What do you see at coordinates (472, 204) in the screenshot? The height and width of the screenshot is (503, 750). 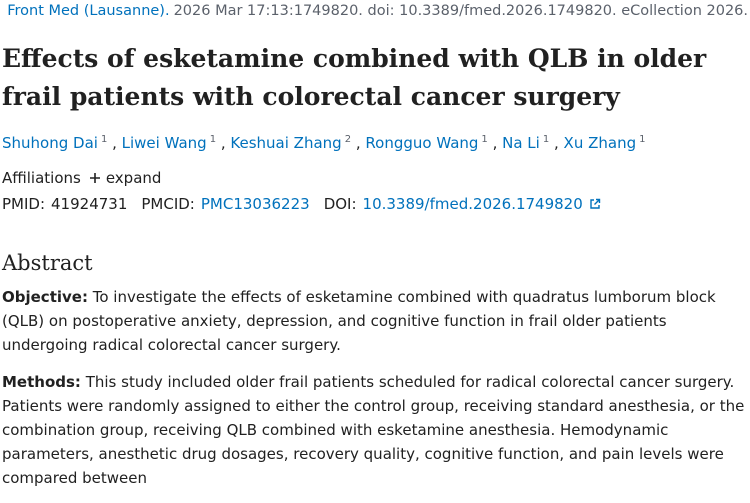 I see `doi-link: 10.3389/fmed.2026.1749820` at bounding box center [472, 204].